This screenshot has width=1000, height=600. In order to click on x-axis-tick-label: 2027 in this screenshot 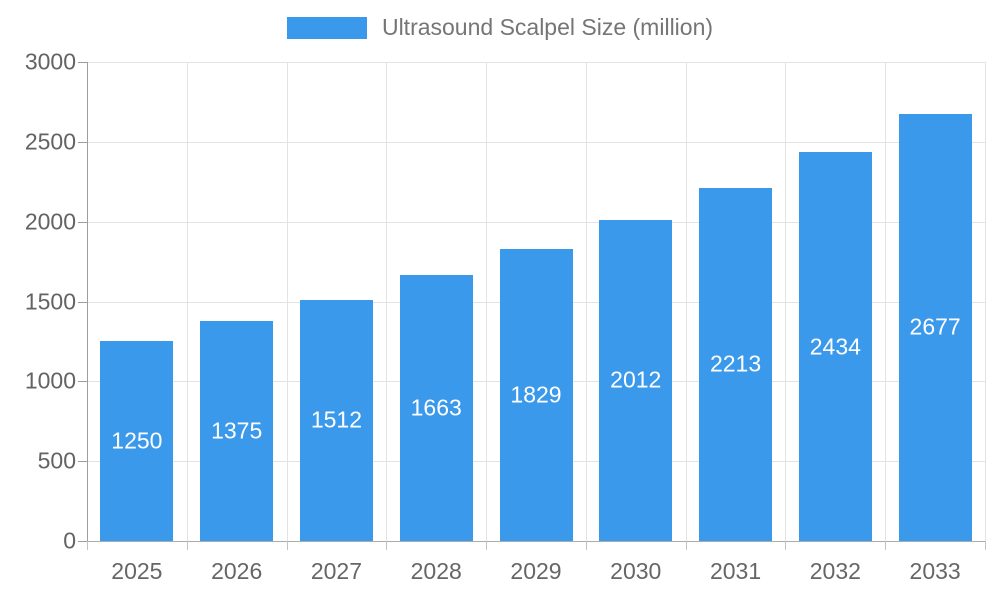, I will do `click(336, 571)`.